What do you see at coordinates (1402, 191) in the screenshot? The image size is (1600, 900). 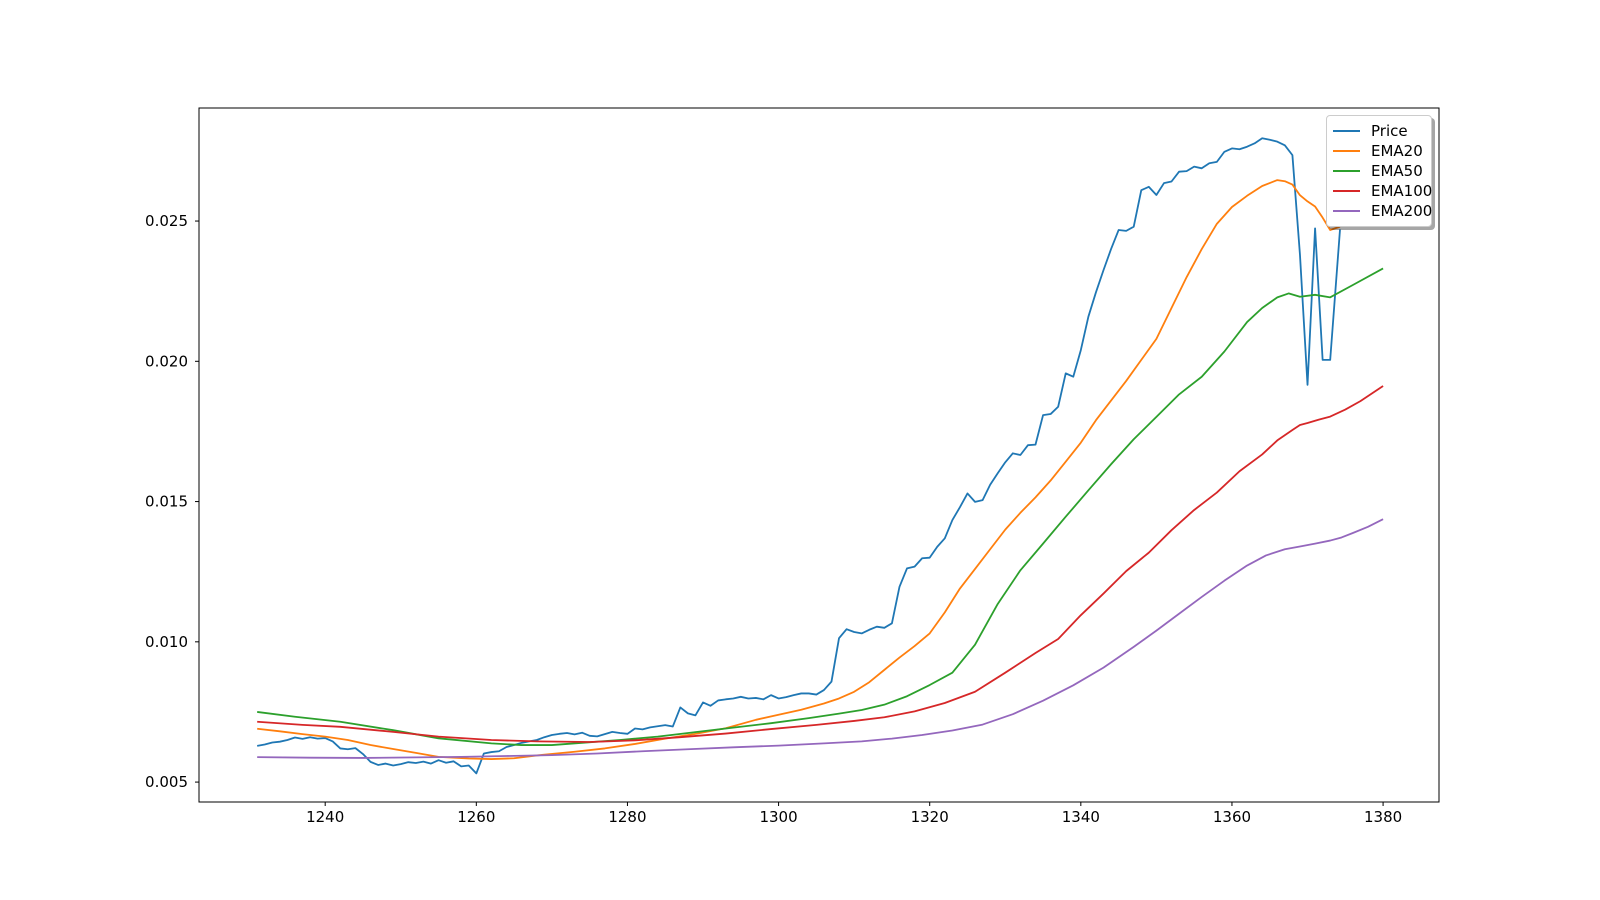 I see `legend-label: EMA100` at bounding box center [1402, 191].